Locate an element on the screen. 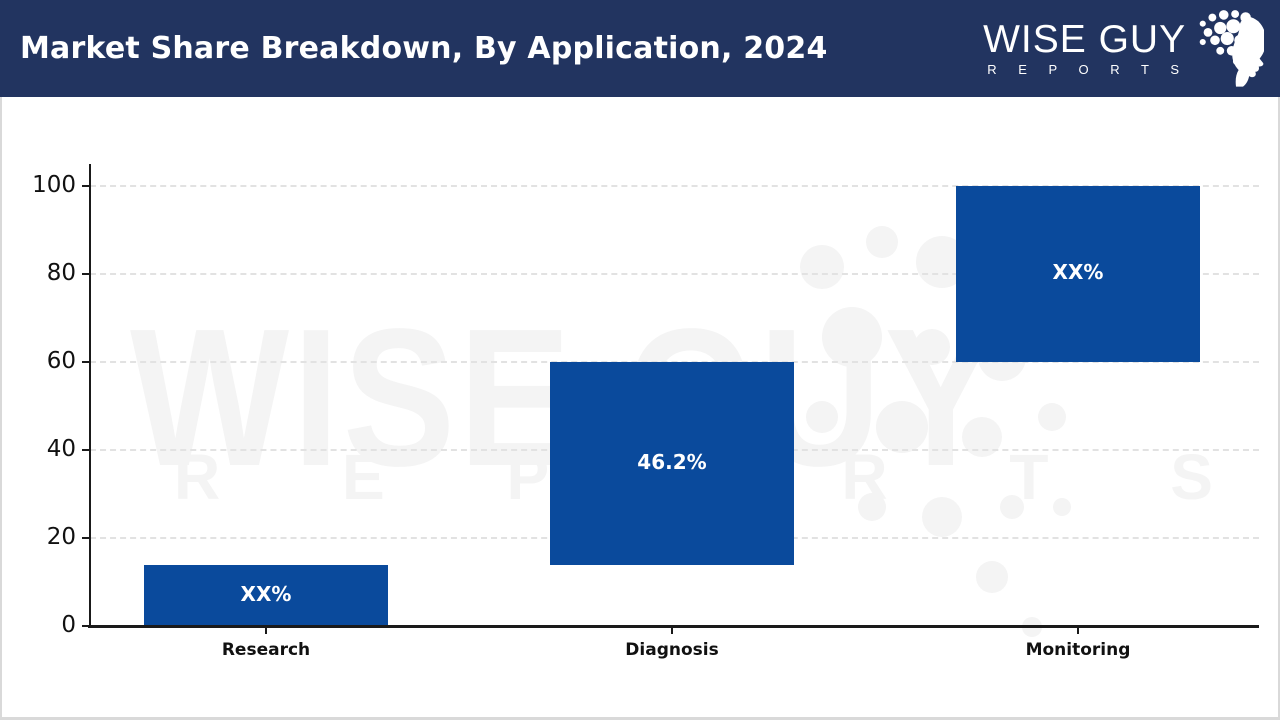 This screenshot has height=720, width=1280. wiseguy-logo: WISE GUY R E P O R T S is located at coordinates (1123, 49).